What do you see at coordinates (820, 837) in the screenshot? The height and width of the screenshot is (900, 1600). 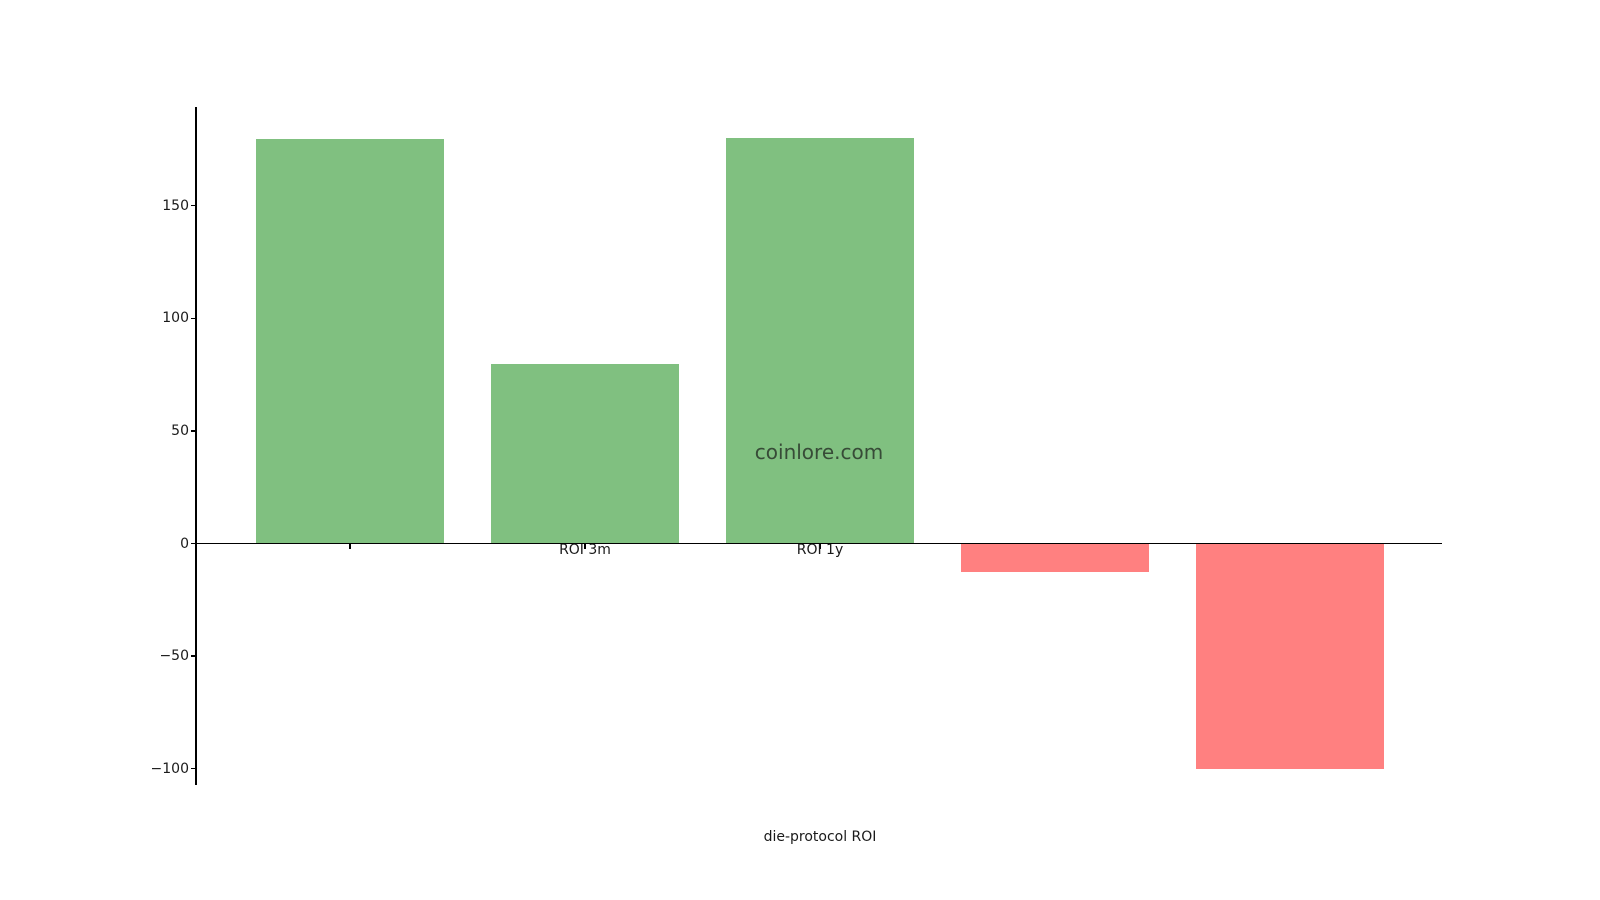 I see `x-axis-title: die-protocol ROI` at bounding box center [820, 837].